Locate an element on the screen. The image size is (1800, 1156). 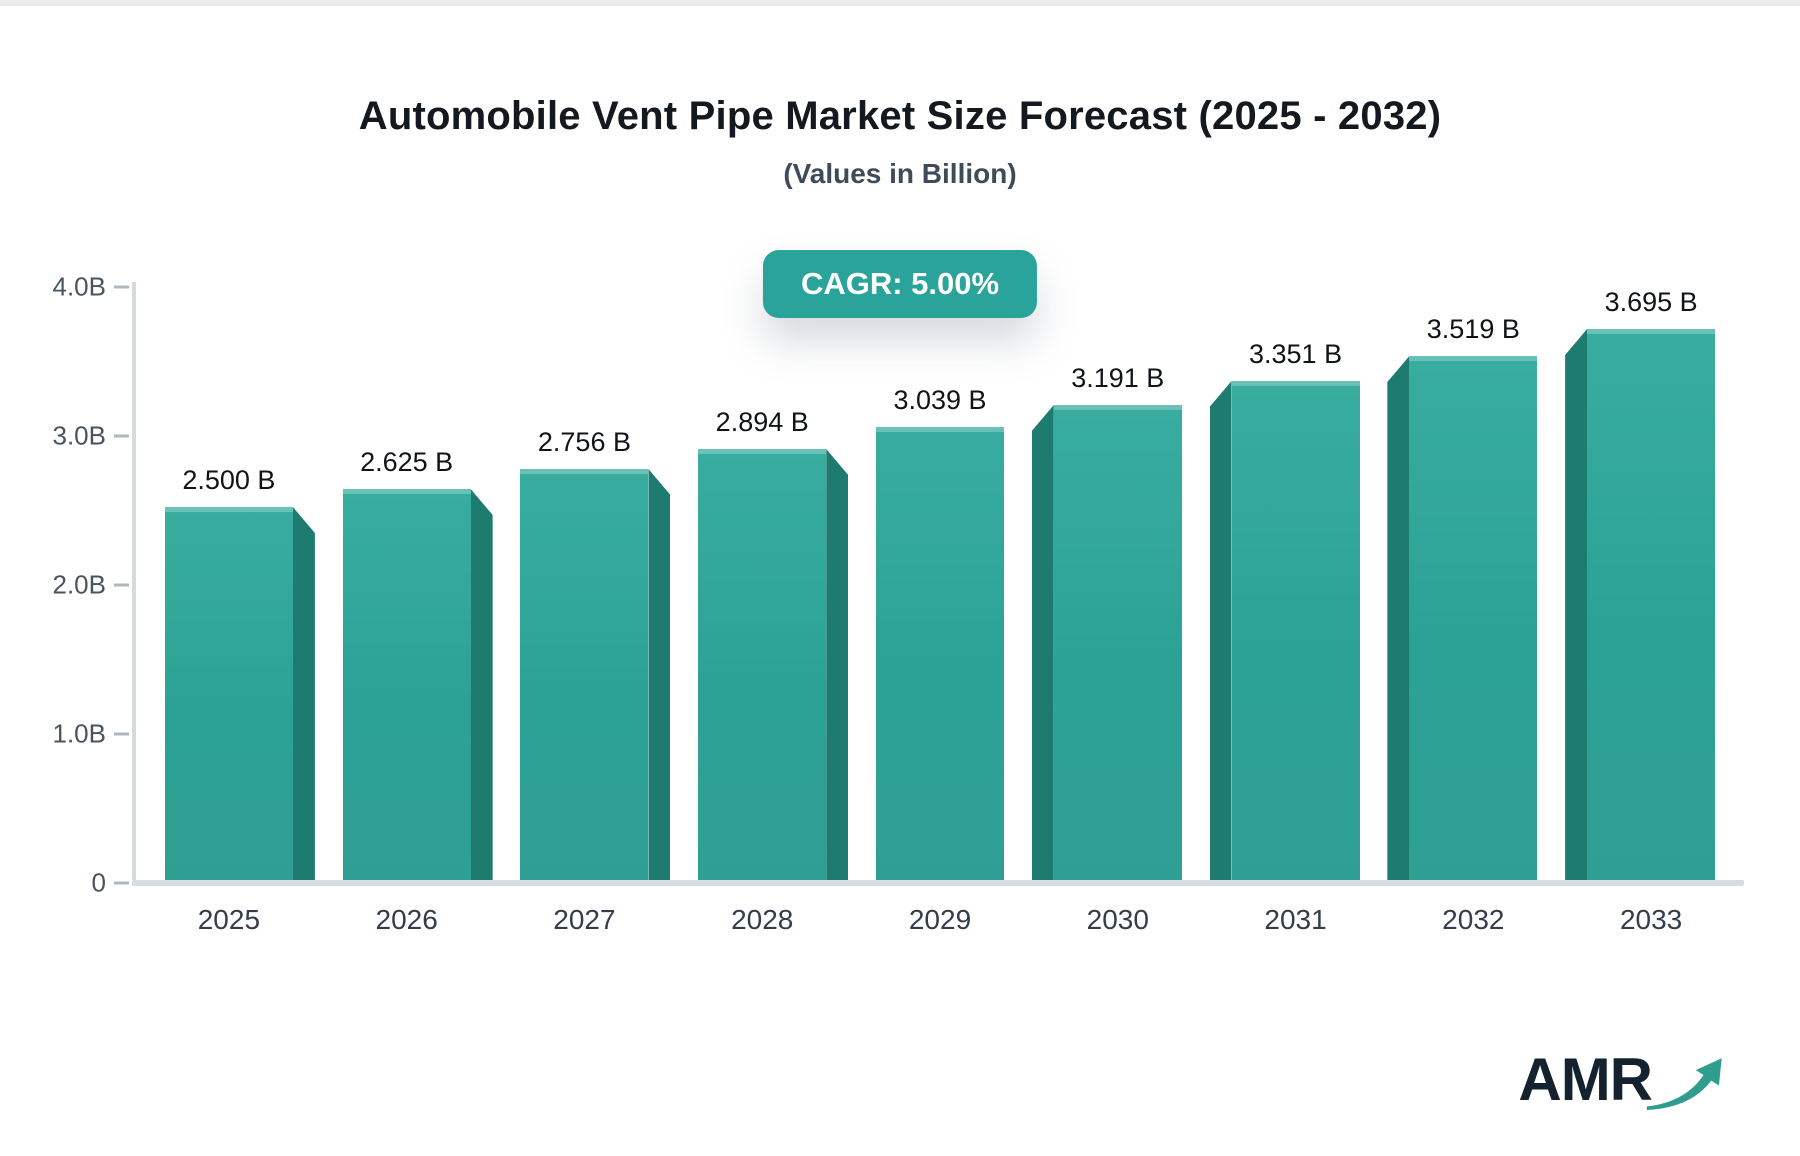
bar-value-label: 3.351 B is located at coordinates (1296, 354).